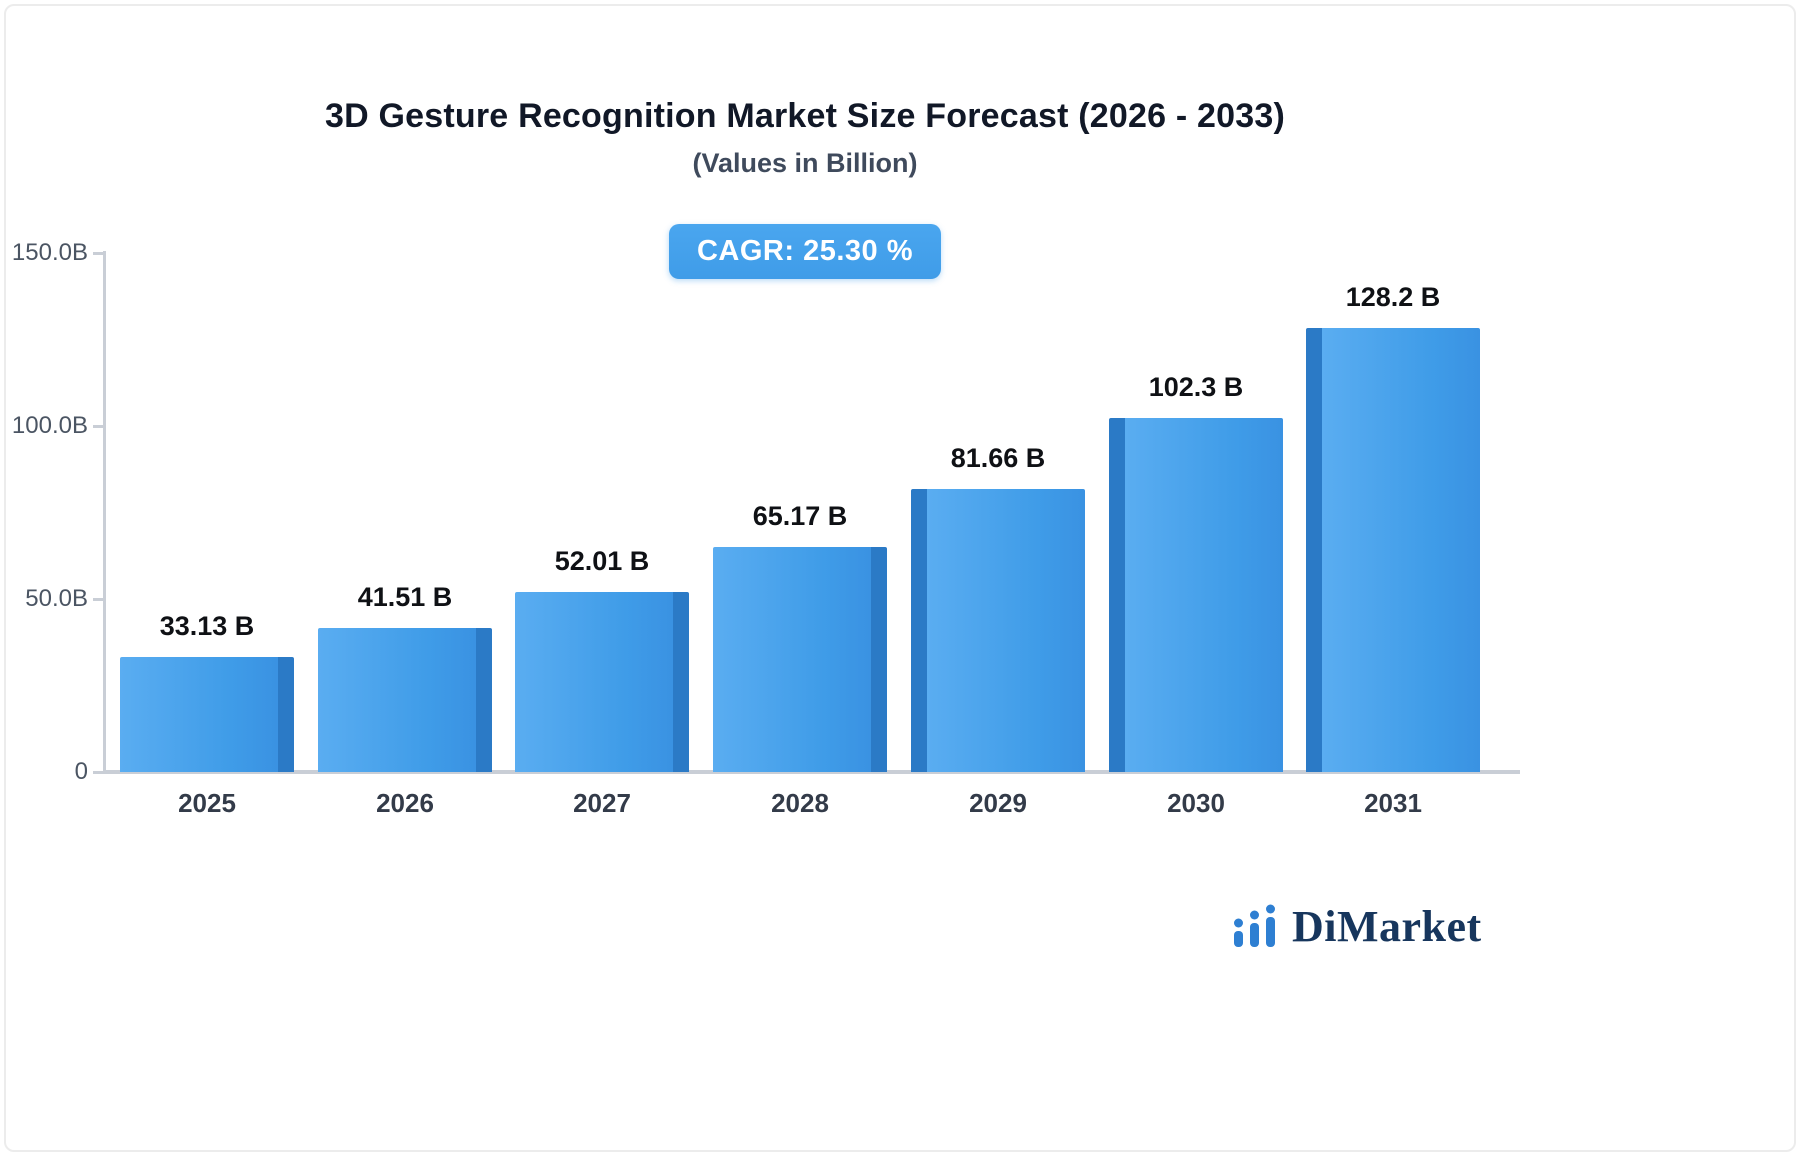  Describe the element at coordinates (805, 163) in the screenshot. I see `chart-subtitle: (Values in Billion)` at that location.